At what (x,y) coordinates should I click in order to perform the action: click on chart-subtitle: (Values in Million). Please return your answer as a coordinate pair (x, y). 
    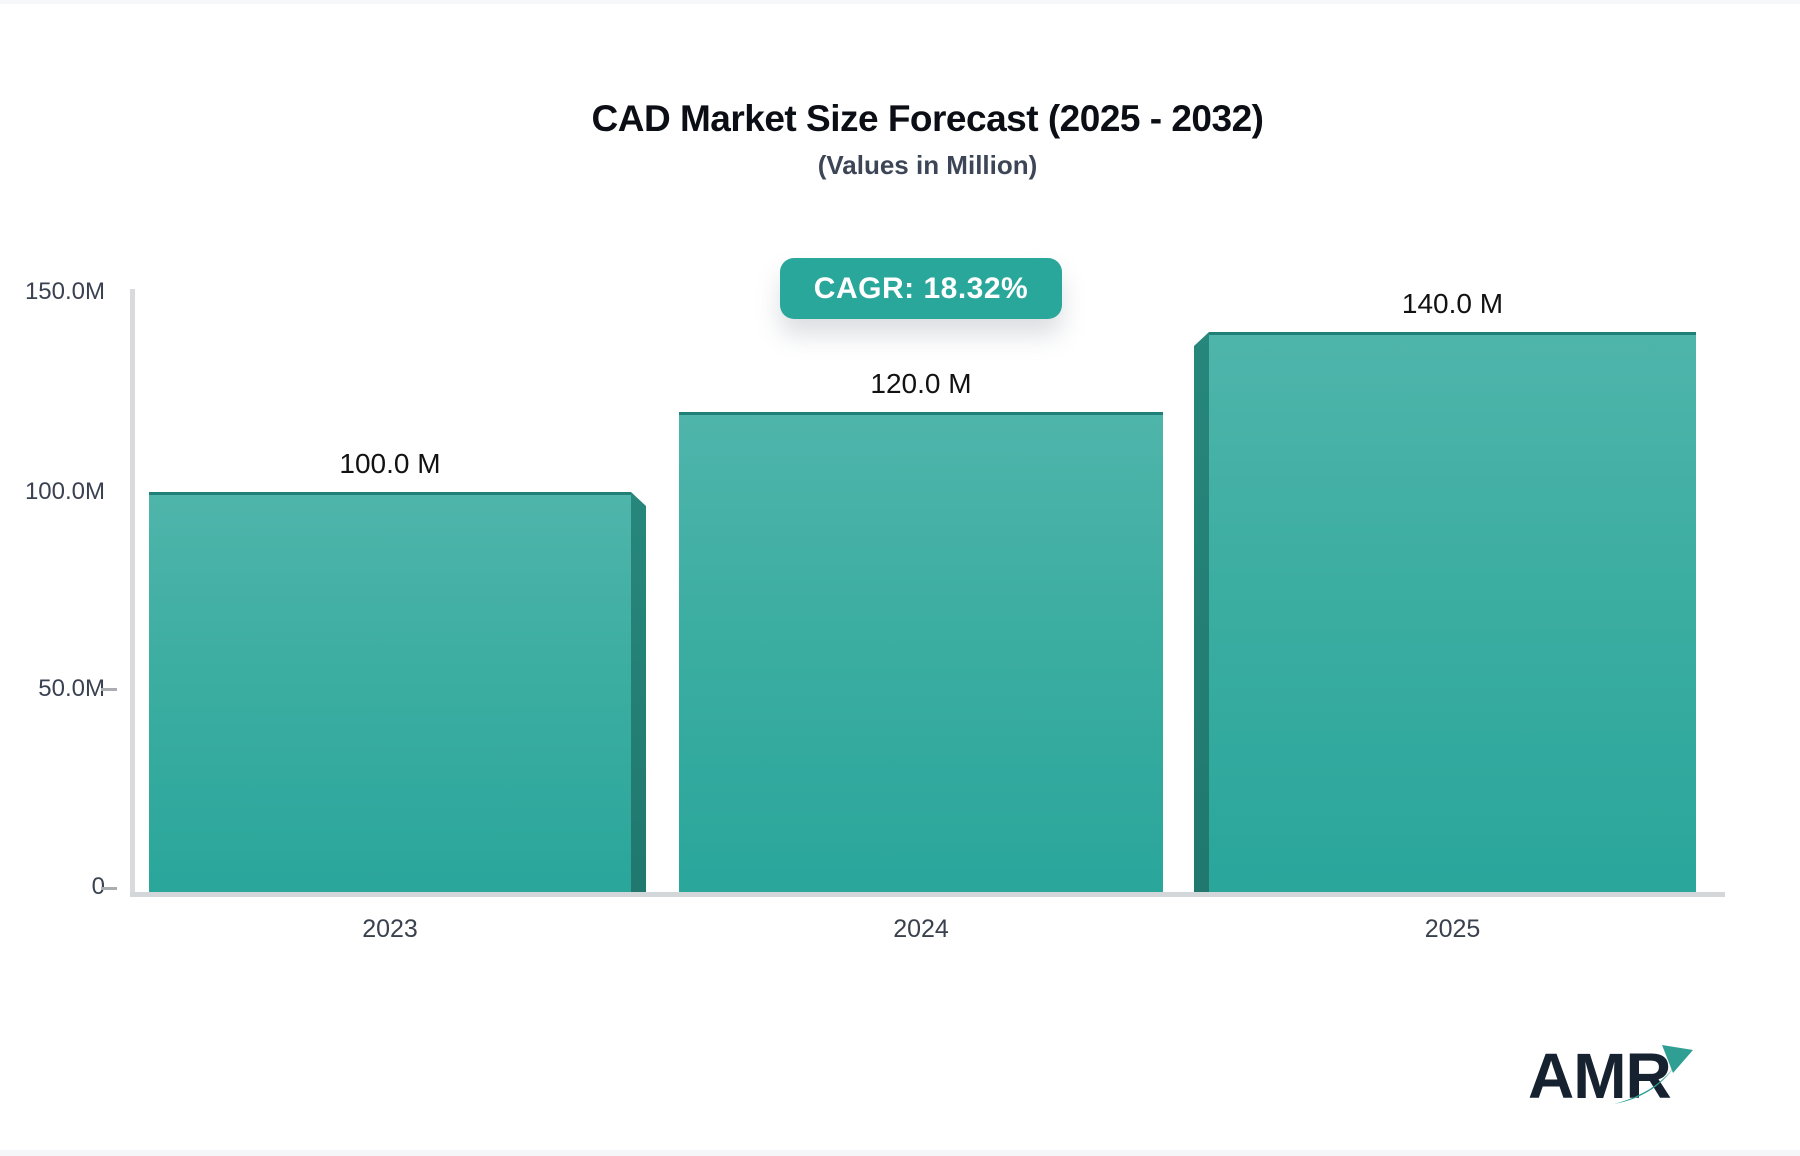
    Looking at the image, I should click on (927, 165).